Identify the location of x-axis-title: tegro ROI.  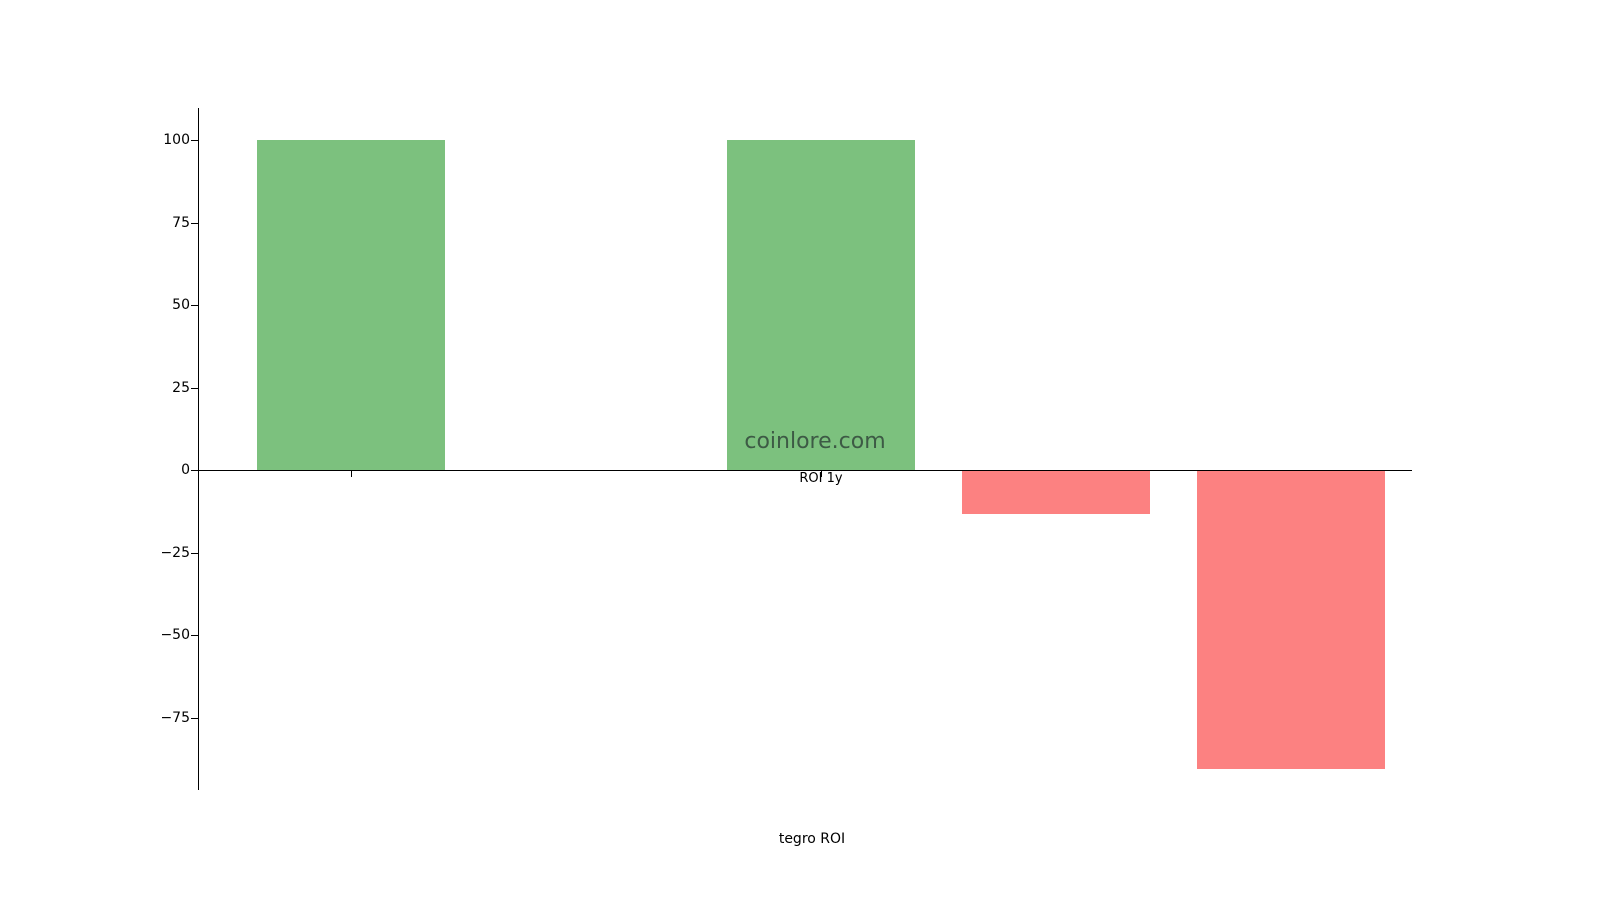
(812, 839).